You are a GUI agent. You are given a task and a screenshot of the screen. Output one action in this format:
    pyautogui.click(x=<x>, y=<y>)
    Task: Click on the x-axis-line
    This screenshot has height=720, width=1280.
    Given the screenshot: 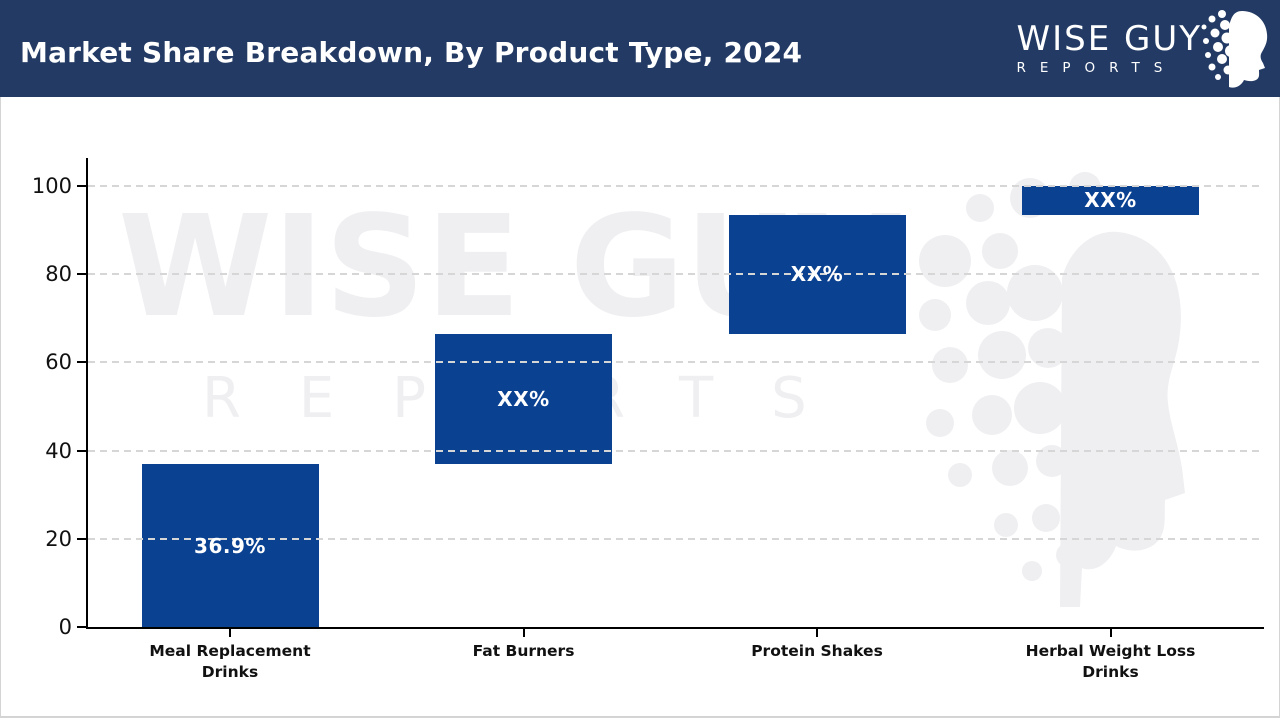 What is the action you would take?
    pyautogui.click(x=675, y=628)
    